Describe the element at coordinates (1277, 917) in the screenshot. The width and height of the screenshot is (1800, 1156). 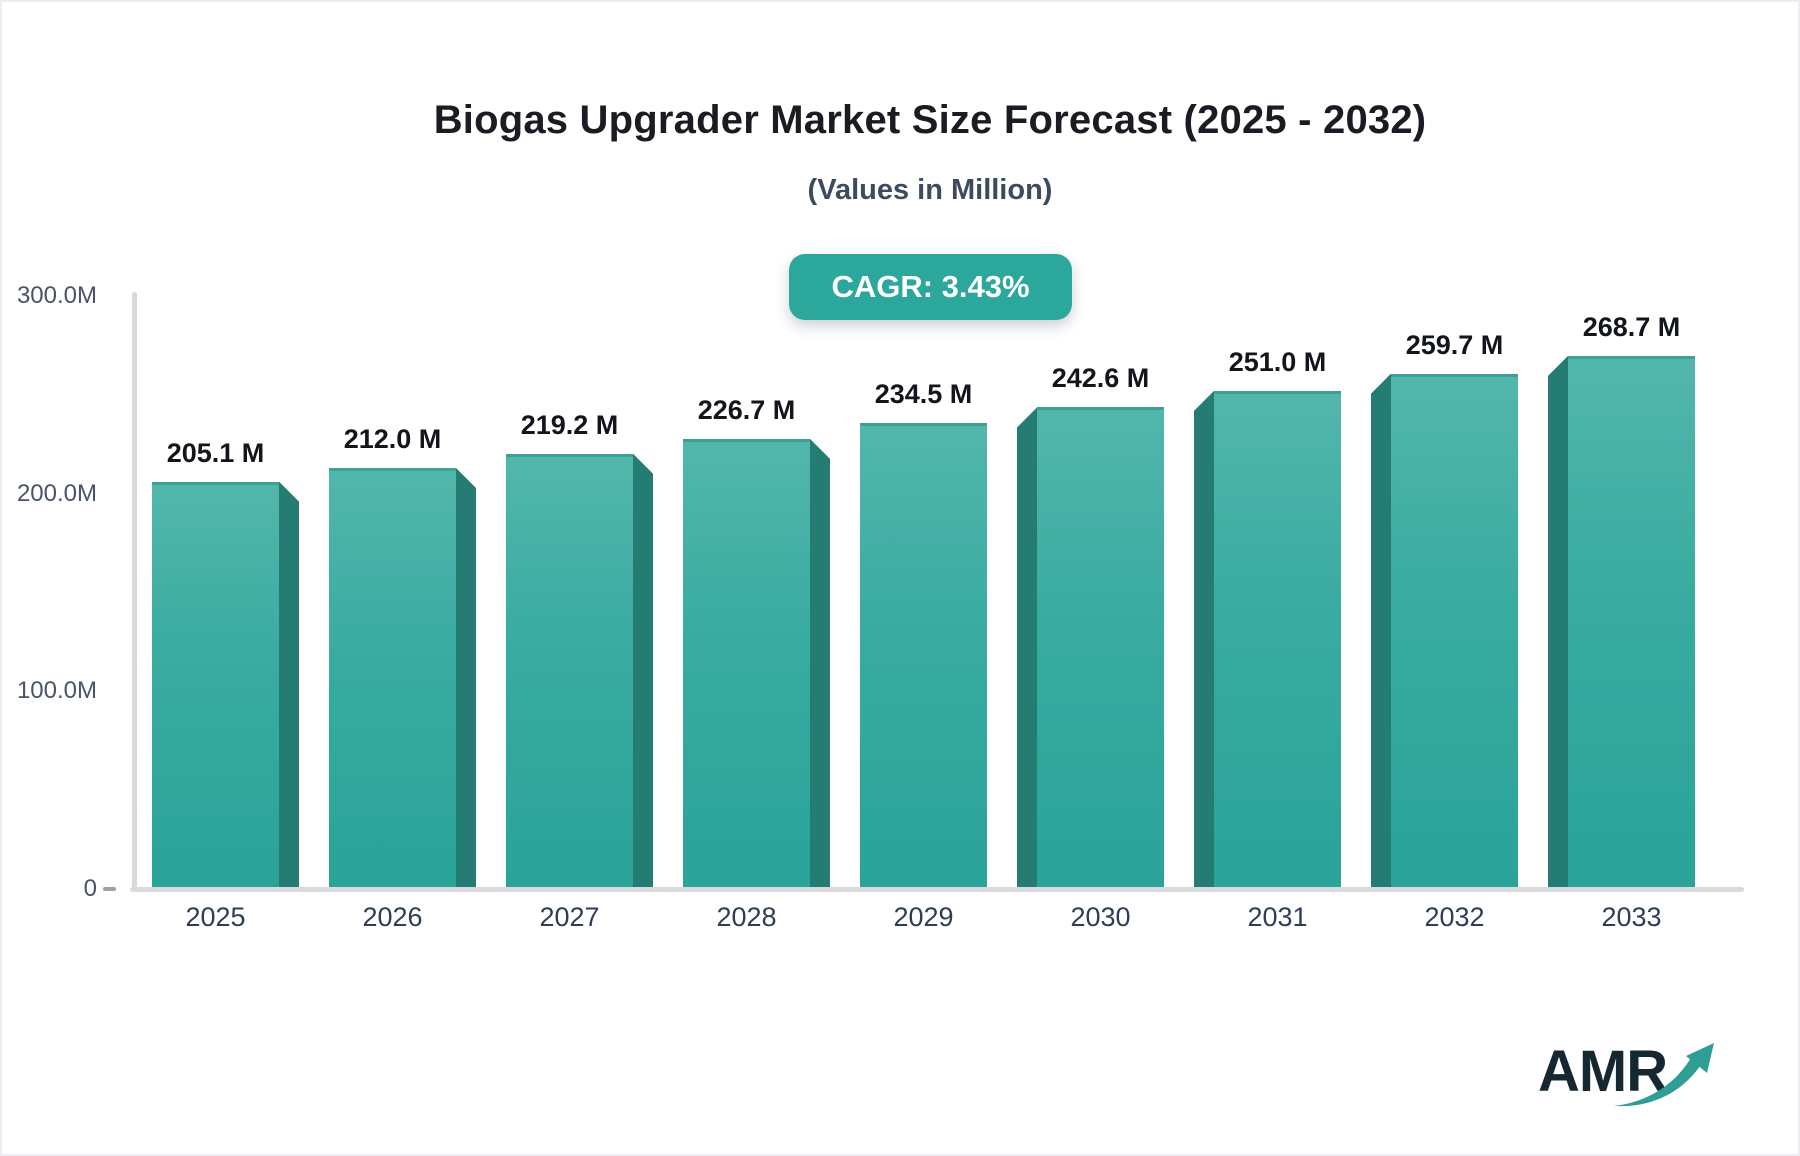
I see `x-category-label: 2031` at that location.